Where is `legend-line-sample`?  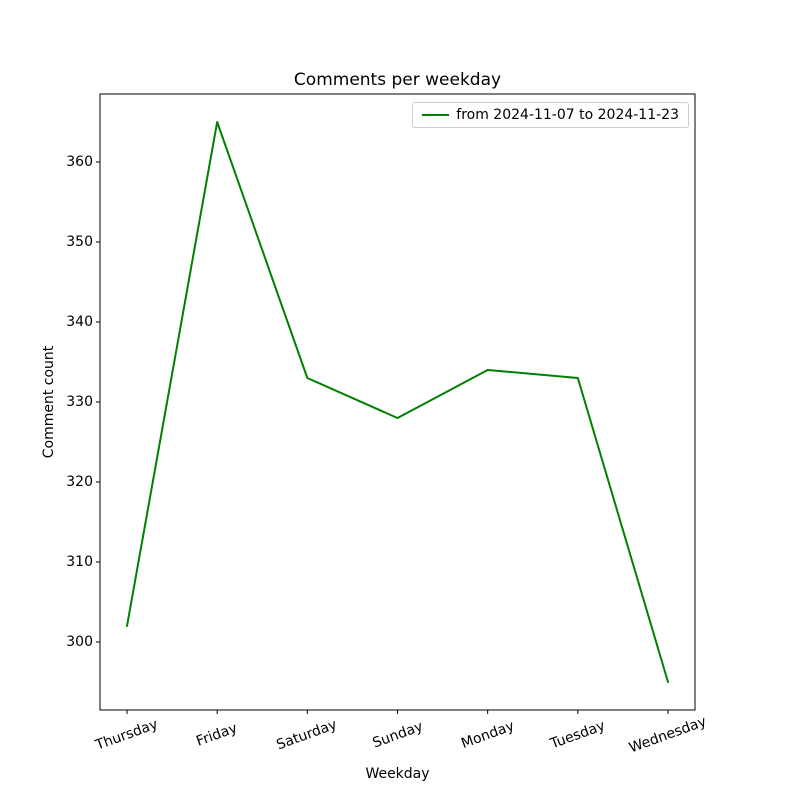 legend-line-sample is located at coordinates (436, 115).